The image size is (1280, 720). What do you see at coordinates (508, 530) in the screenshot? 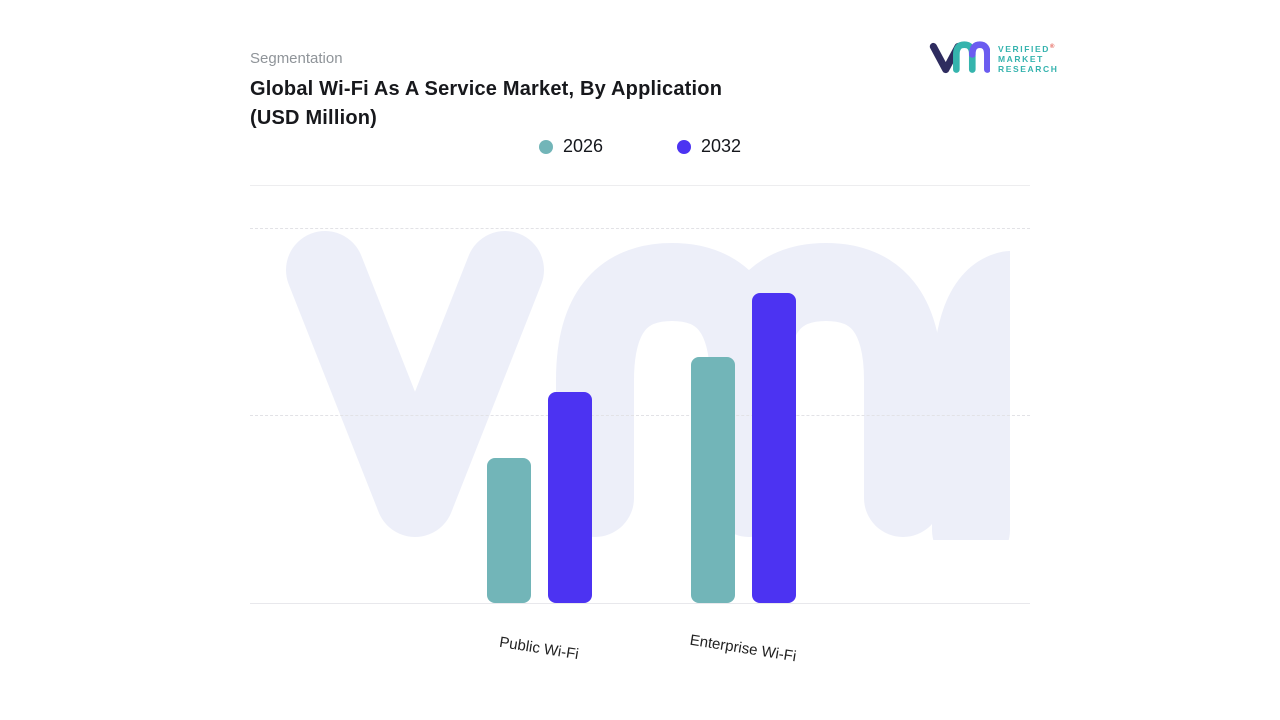
I see `bar-2026-public-wi-fi` at bounding box center [508, 530].